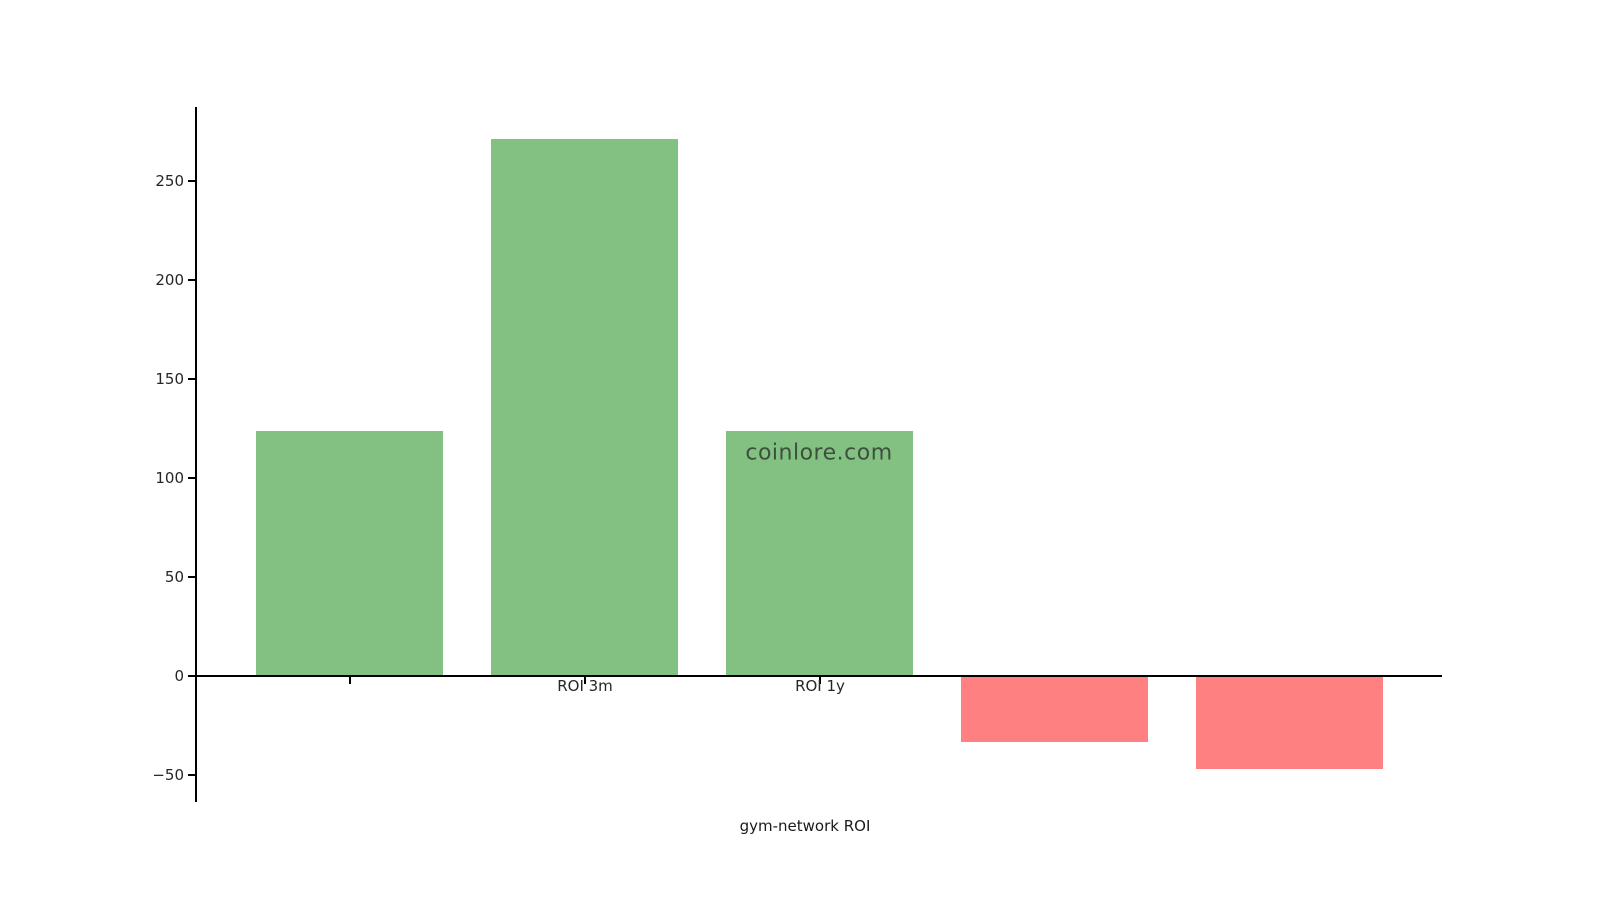 The height and width of the screenshot is (900, 1600). What do you see at coordinates (805, 826) in the screenshot?
I see `chart-title: gym-network ROI` at bounding box center [805, 826].